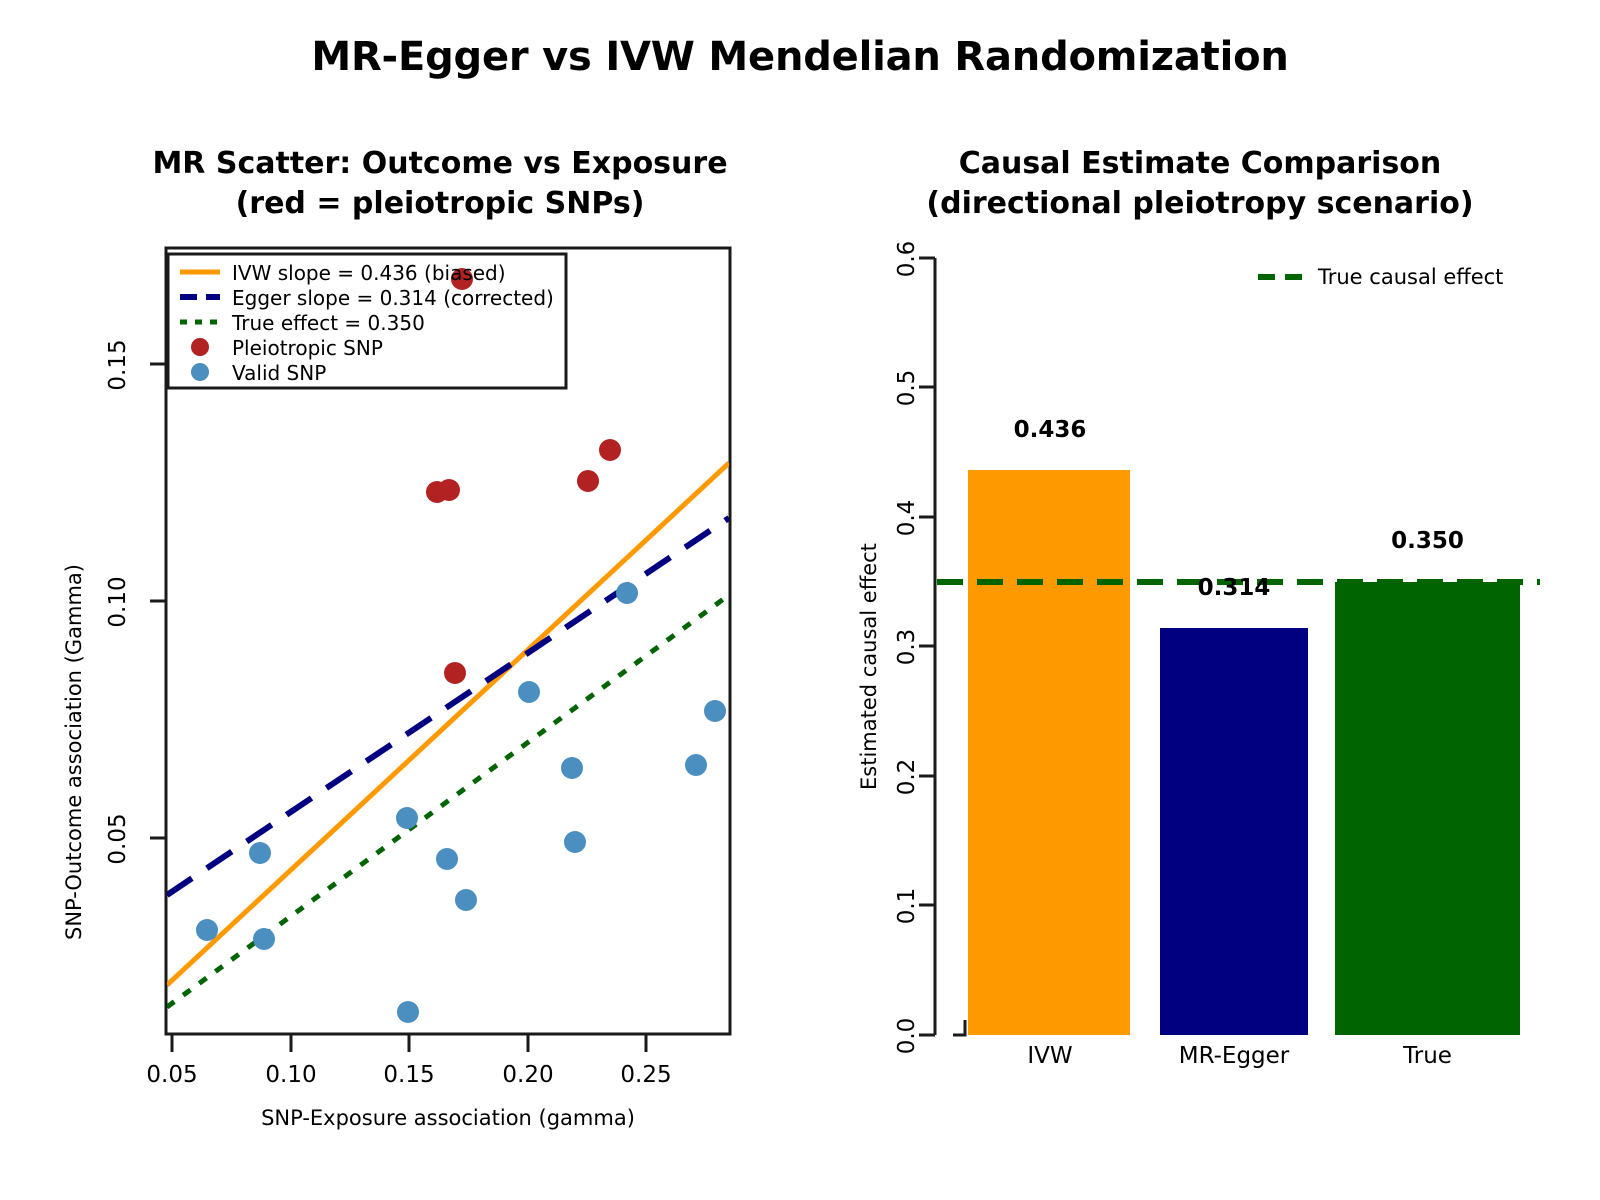  Describe the element at coordinates (200, 347) in the screenshot. I see `legend-pleiotropic-point-icon` at that location.